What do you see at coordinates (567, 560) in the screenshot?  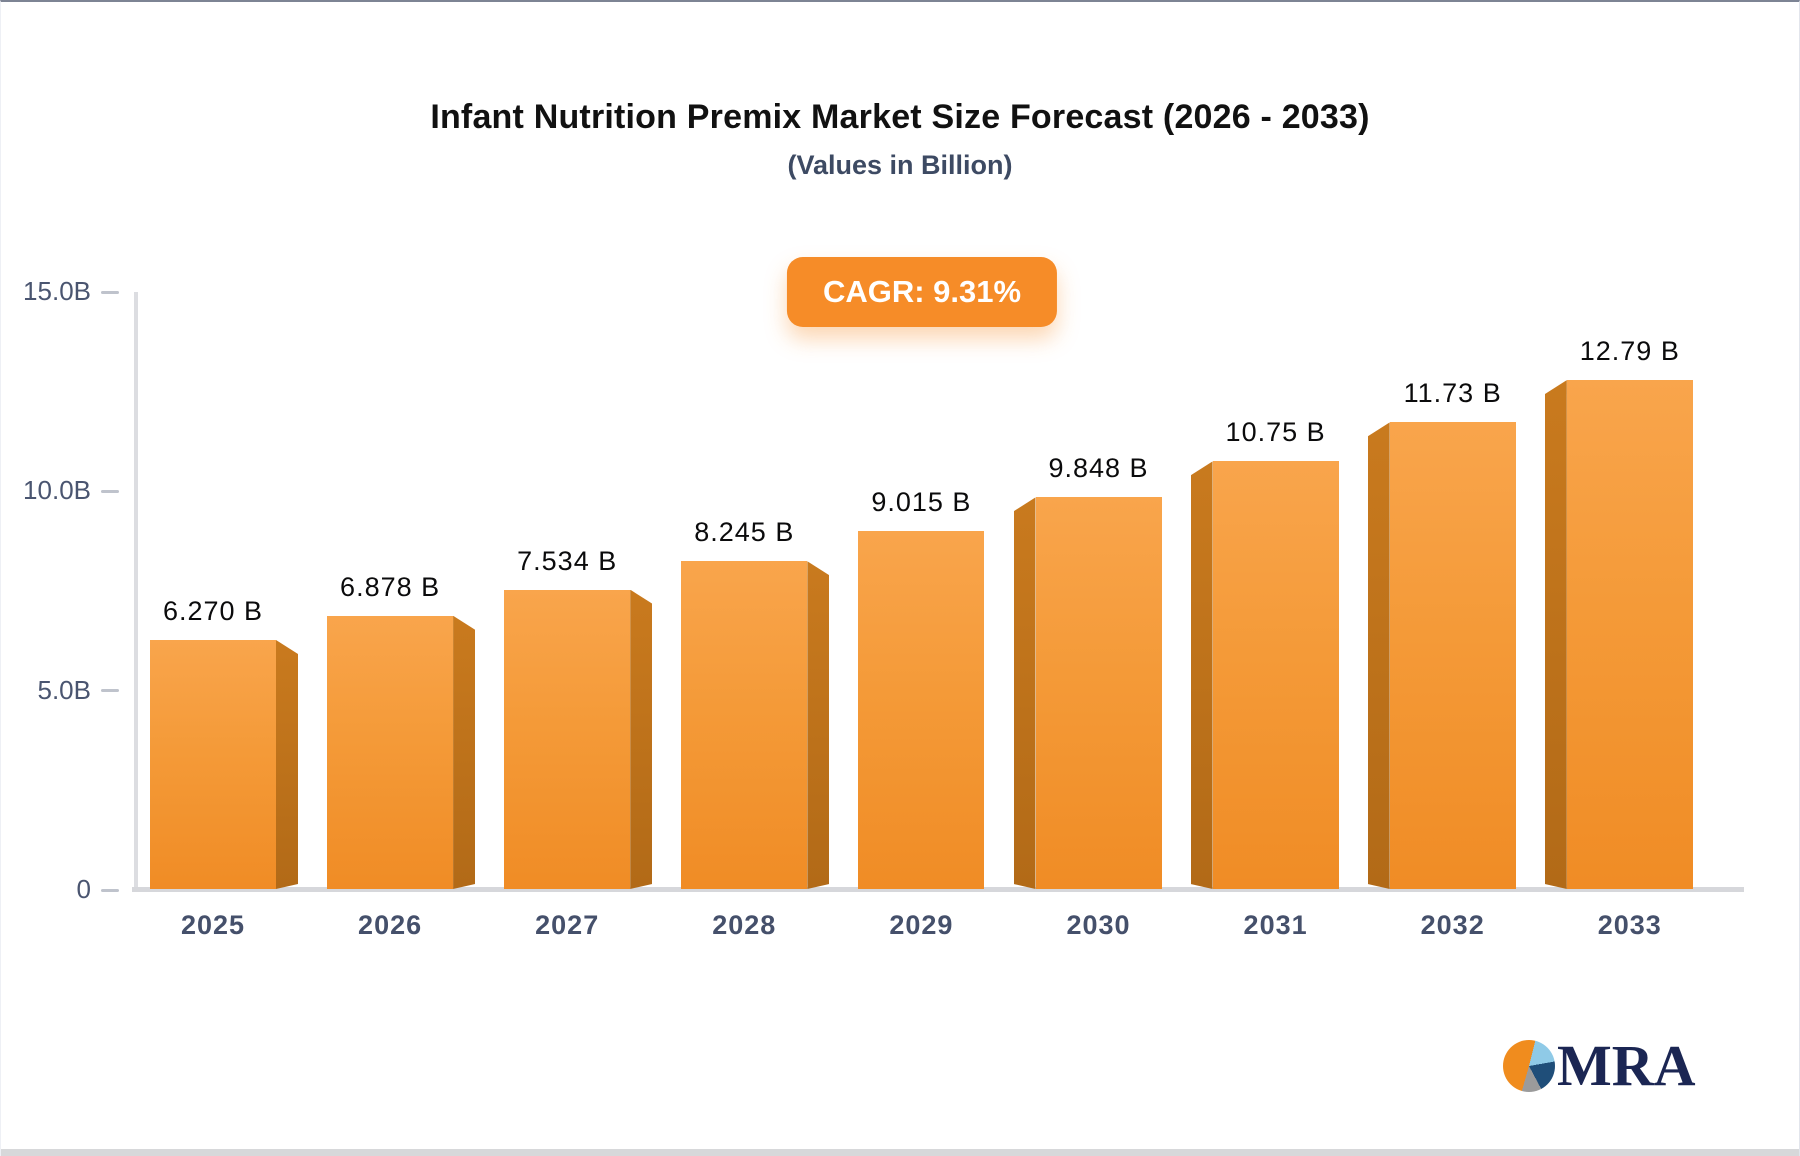 I see `bar-value-label-2027: 7.534 B` at bounding box center [567, 560].